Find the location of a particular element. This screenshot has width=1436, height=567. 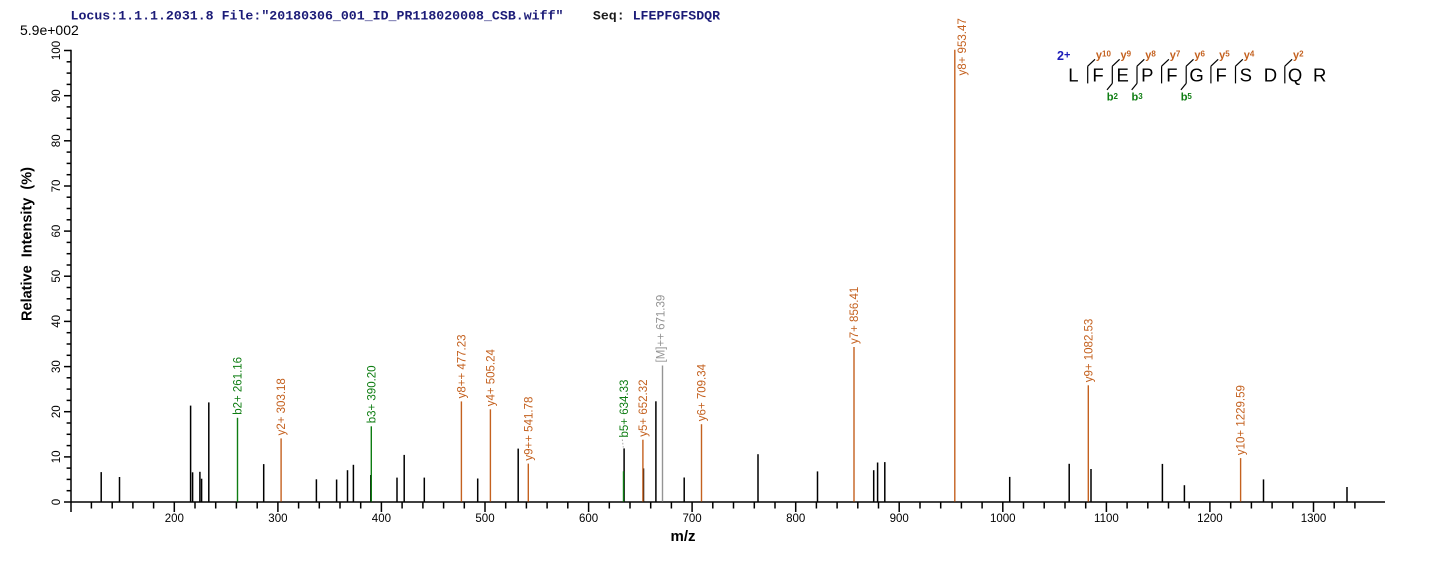

svg-text: 2+ is located at coordinates (1063, 56).